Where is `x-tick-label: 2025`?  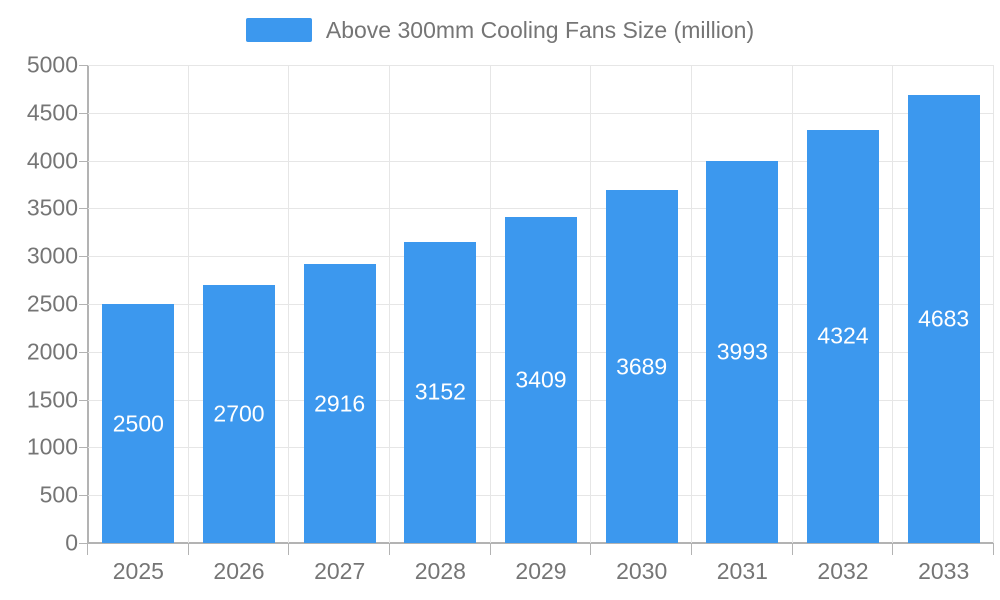
x-tick-label: 2025 is located at coordinates (138, 571).